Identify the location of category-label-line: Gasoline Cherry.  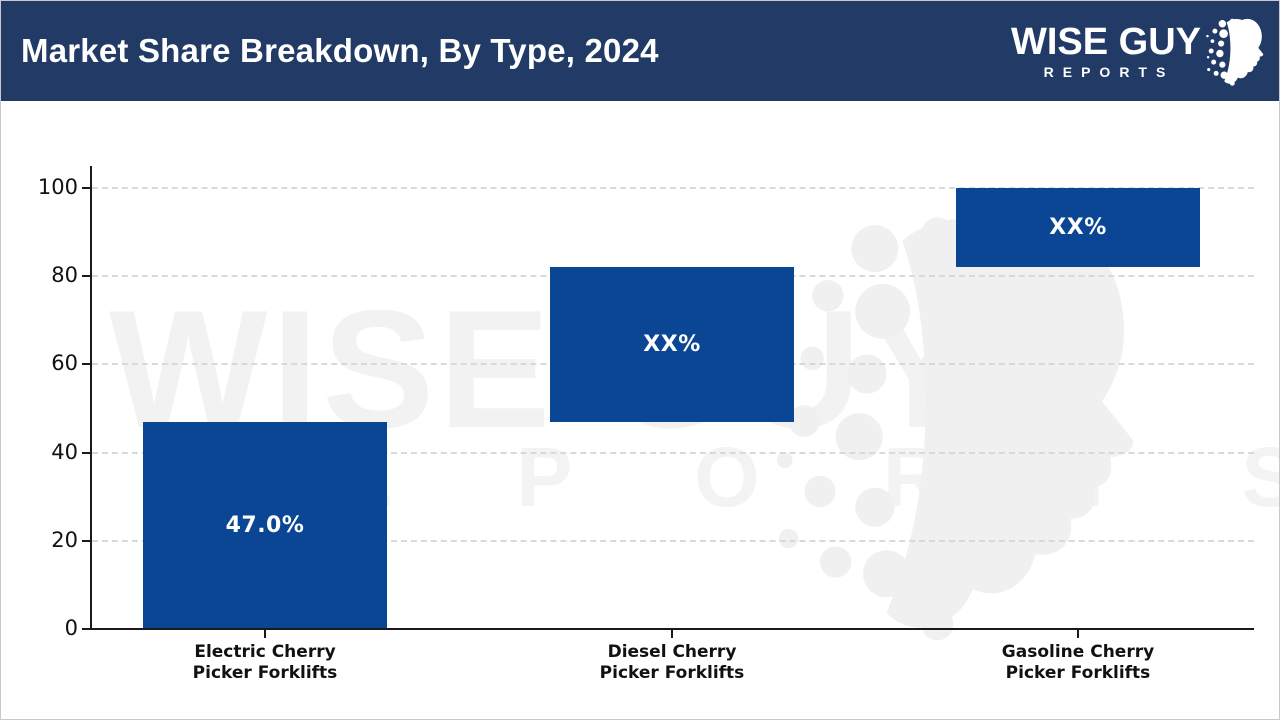
(1078, 652).